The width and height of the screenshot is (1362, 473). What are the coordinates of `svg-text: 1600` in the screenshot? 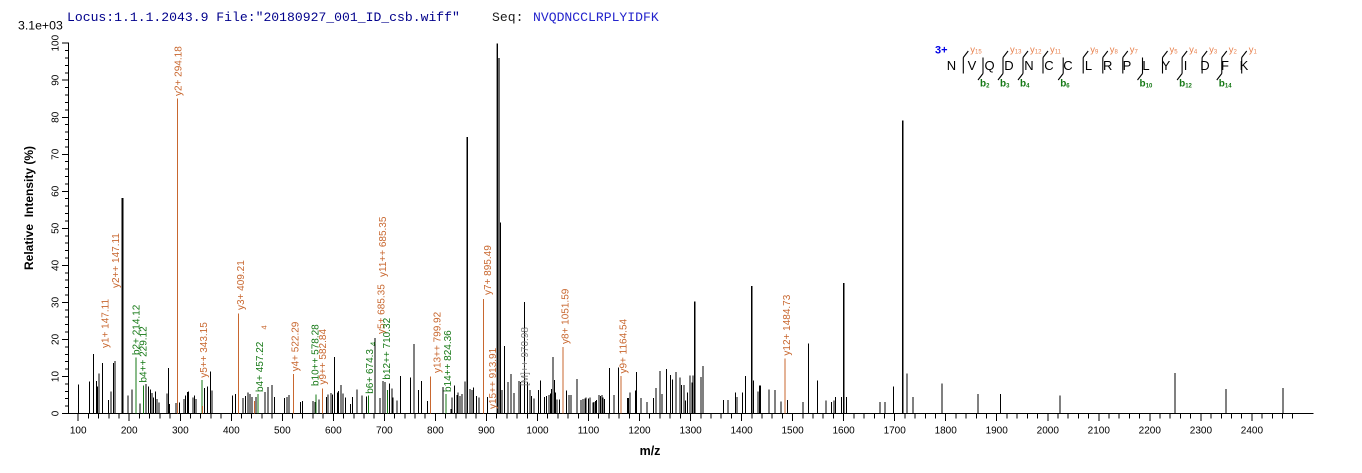 It's located at (843, 431).